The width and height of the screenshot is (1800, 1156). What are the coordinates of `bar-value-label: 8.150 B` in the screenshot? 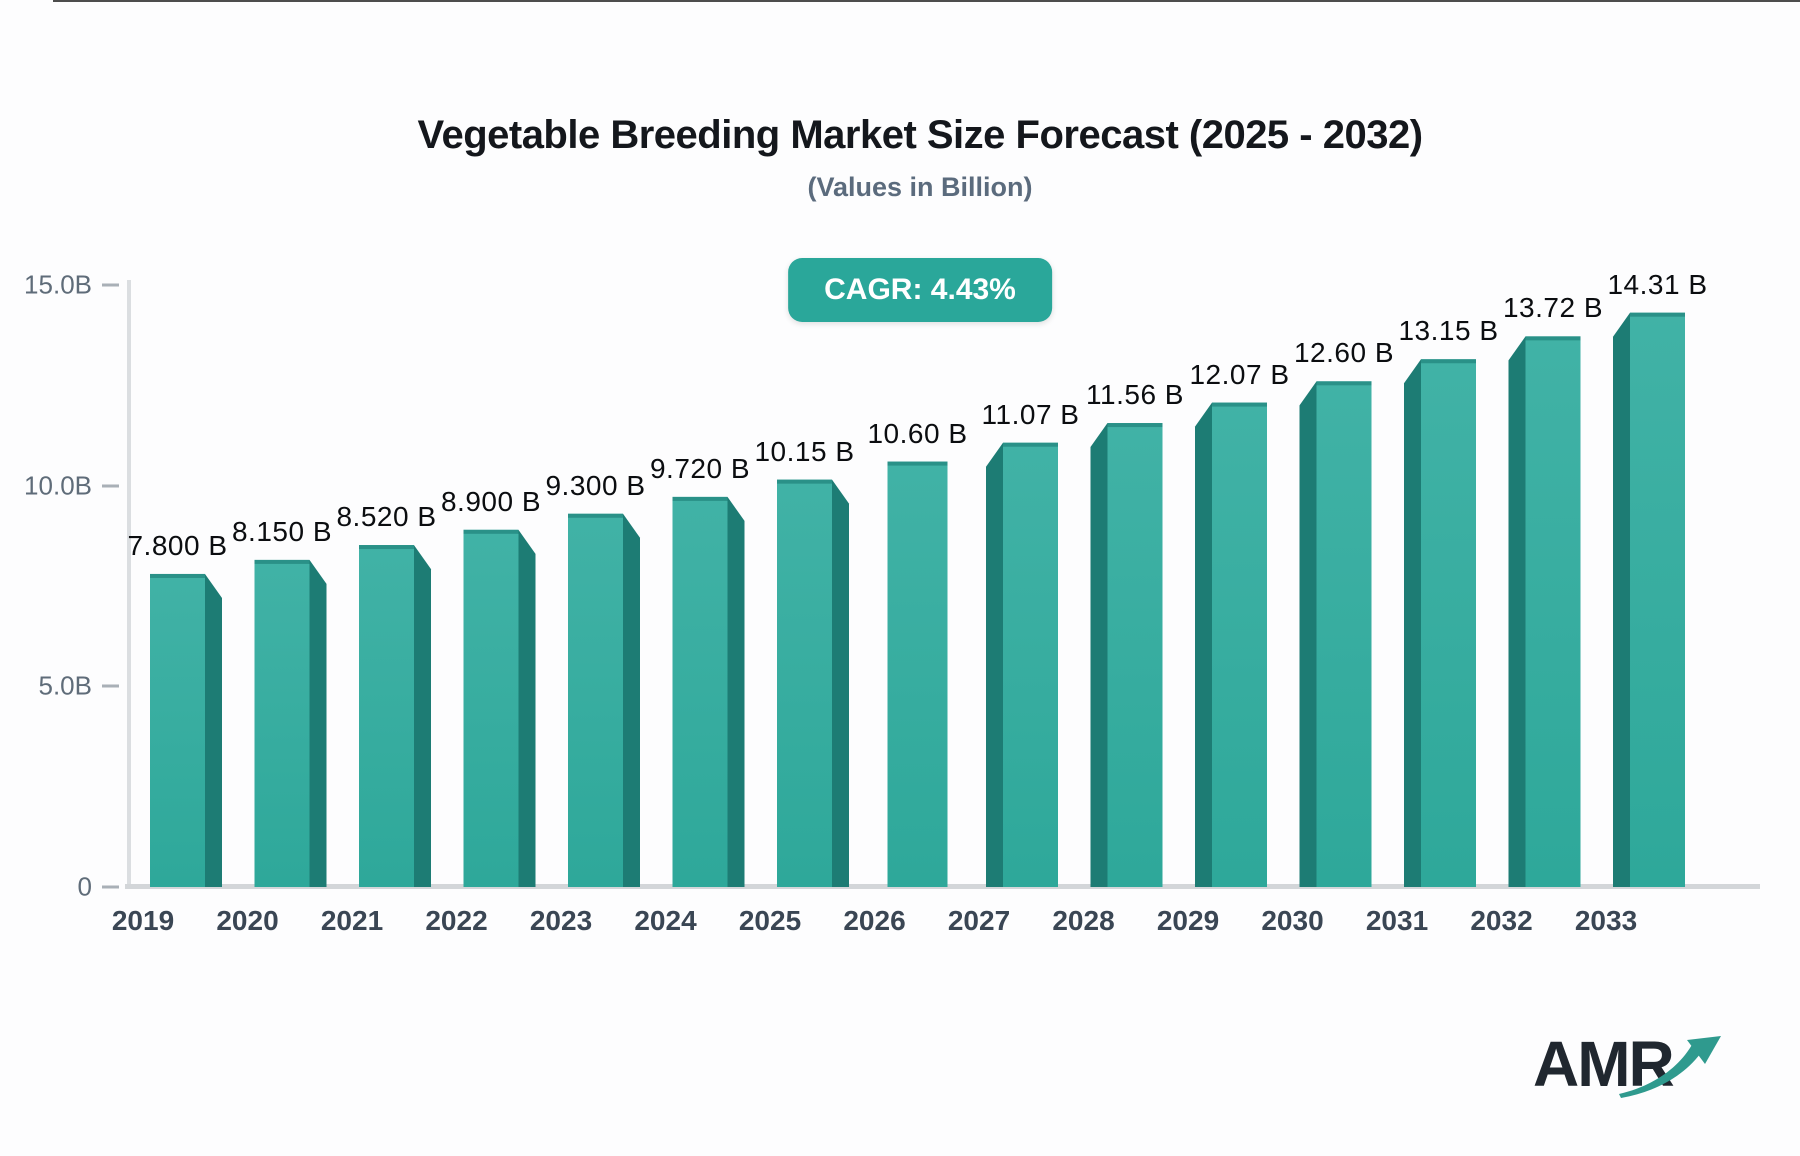 It's located at (282, 531).